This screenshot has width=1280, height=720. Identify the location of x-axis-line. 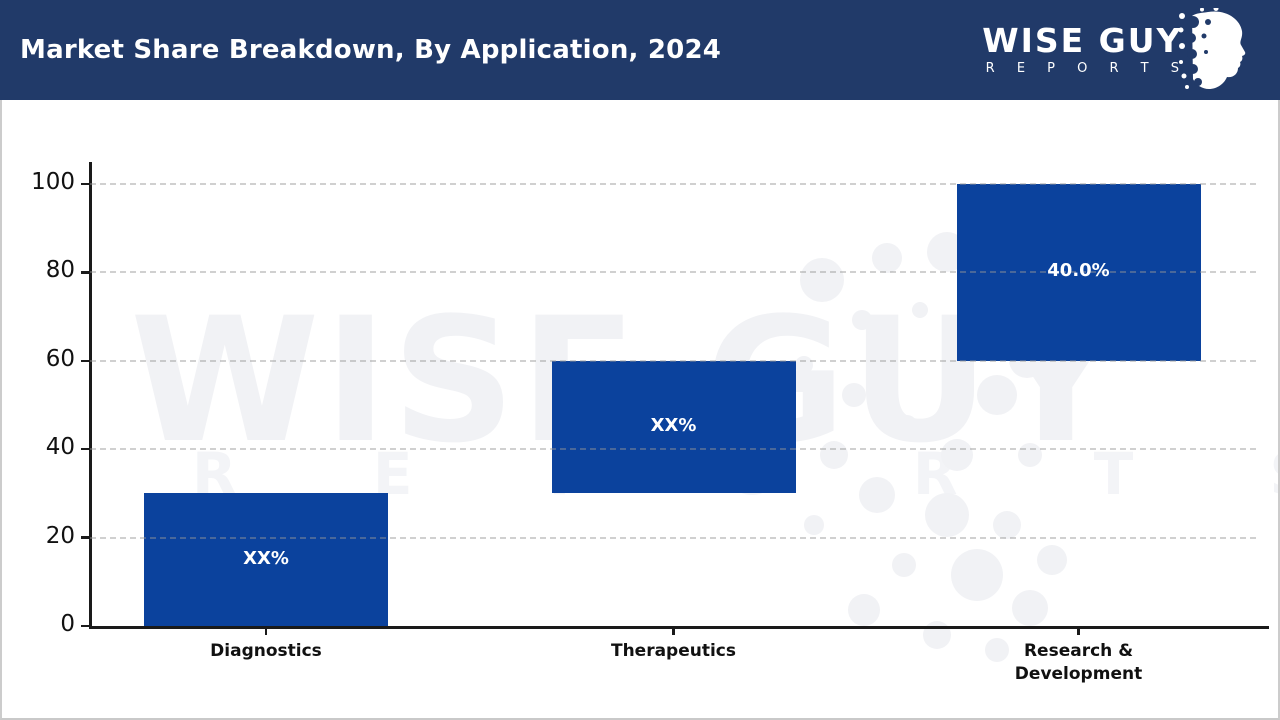
(679, 627).